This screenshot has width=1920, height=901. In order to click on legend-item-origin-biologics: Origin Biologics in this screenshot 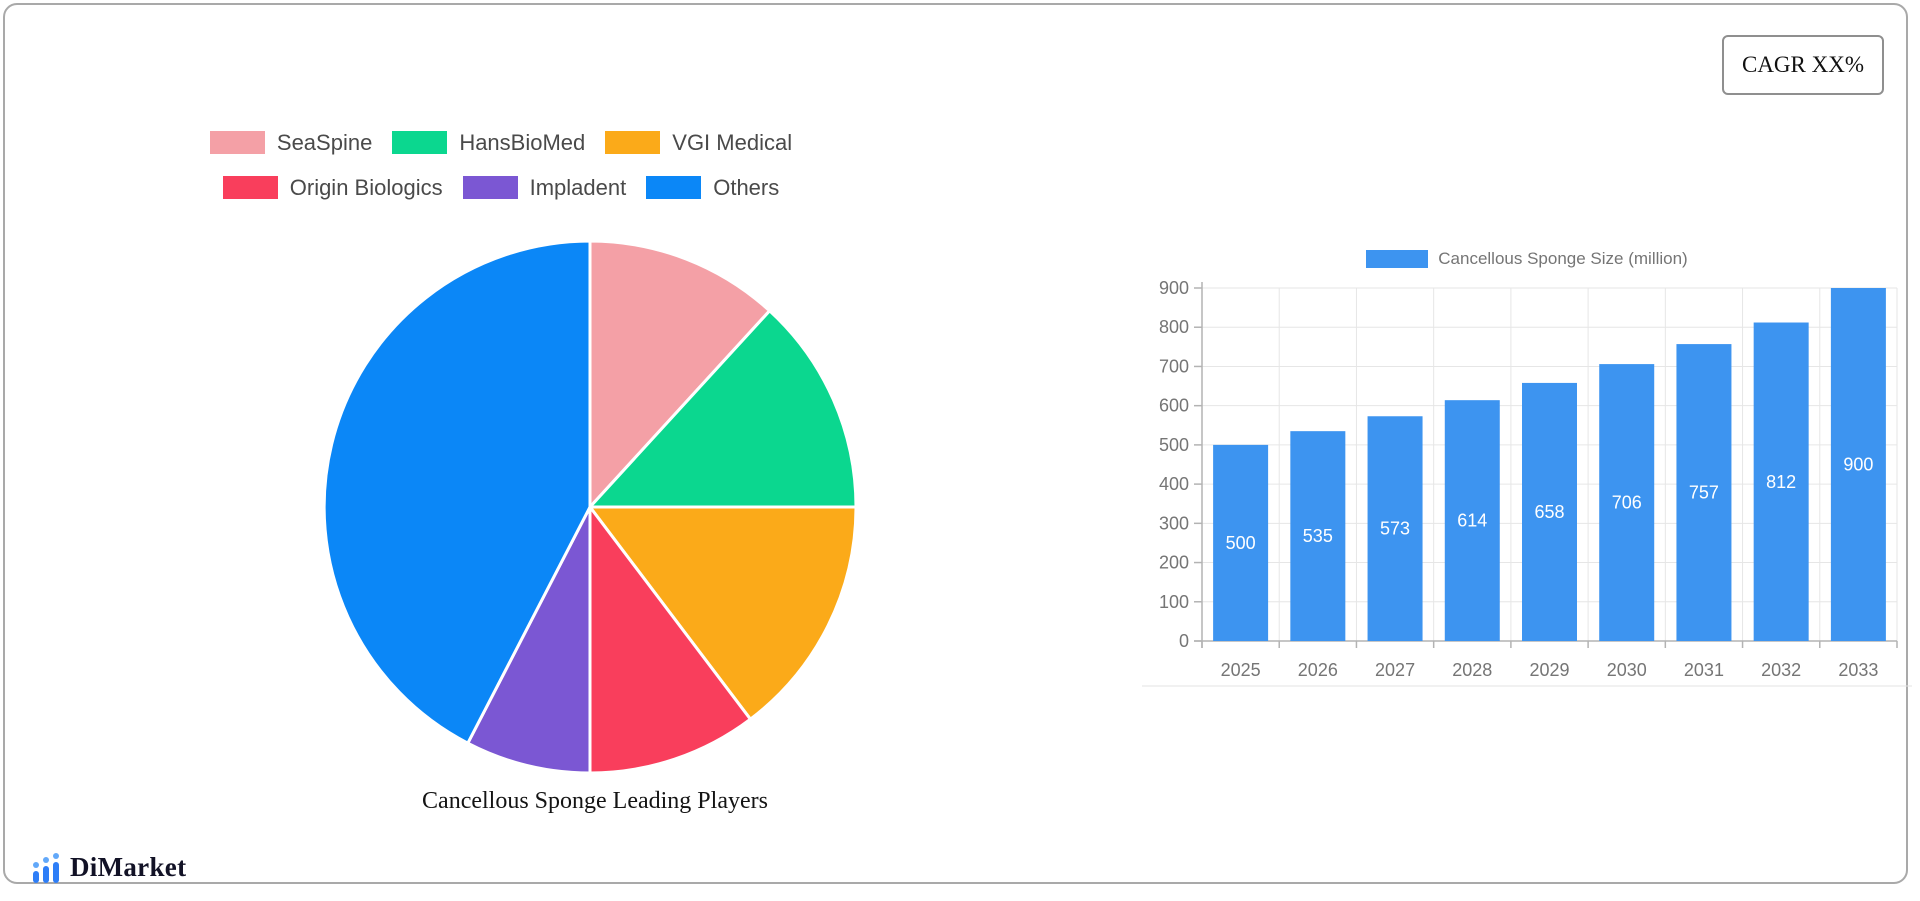, I will do `click(332, 187)`.